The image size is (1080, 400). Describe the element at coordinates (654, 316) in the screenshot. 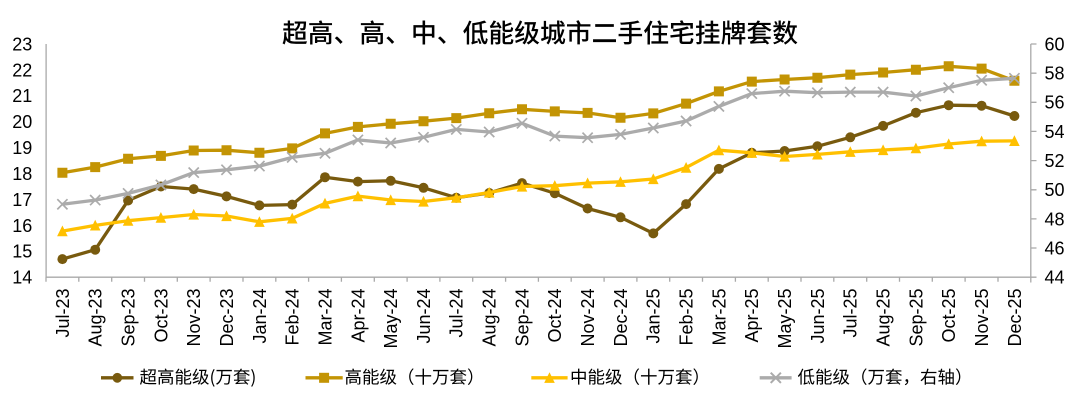

I see `svg-text: Jan-25` at that location.